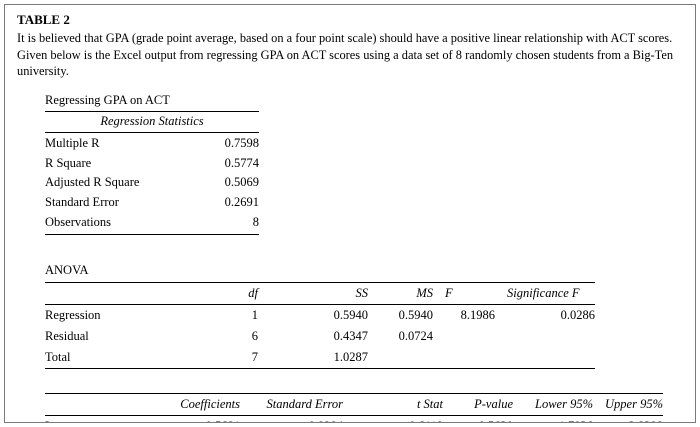 The width and height of the screenshot is (700, 427). I want to click on anova-significance-f: 0.0286, so click(577, 315).